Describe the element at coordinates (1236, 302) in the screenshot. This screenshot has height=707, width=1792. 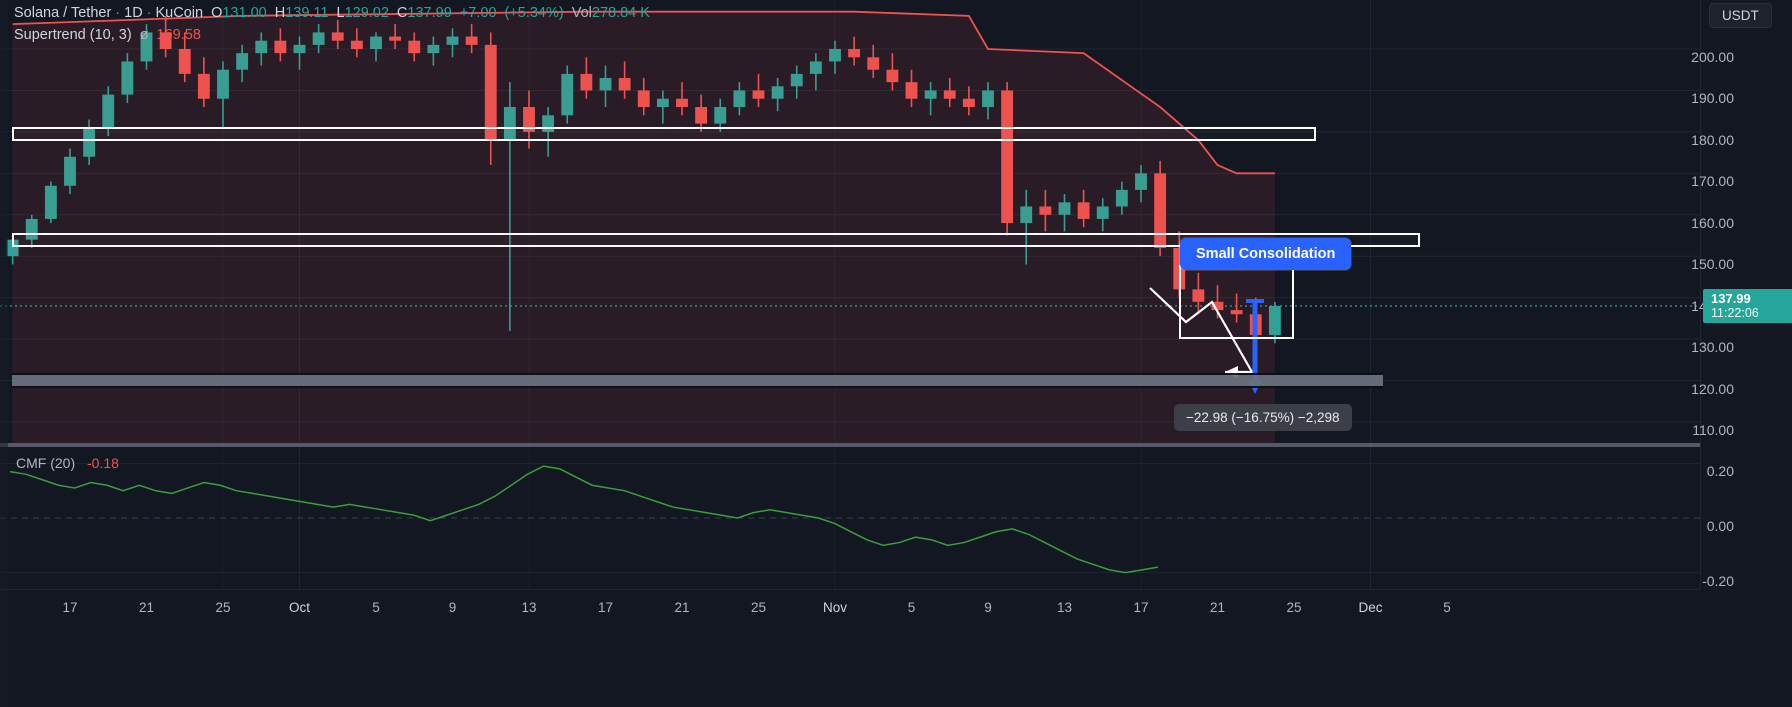
I see `consolidation-rectangle` at that location.